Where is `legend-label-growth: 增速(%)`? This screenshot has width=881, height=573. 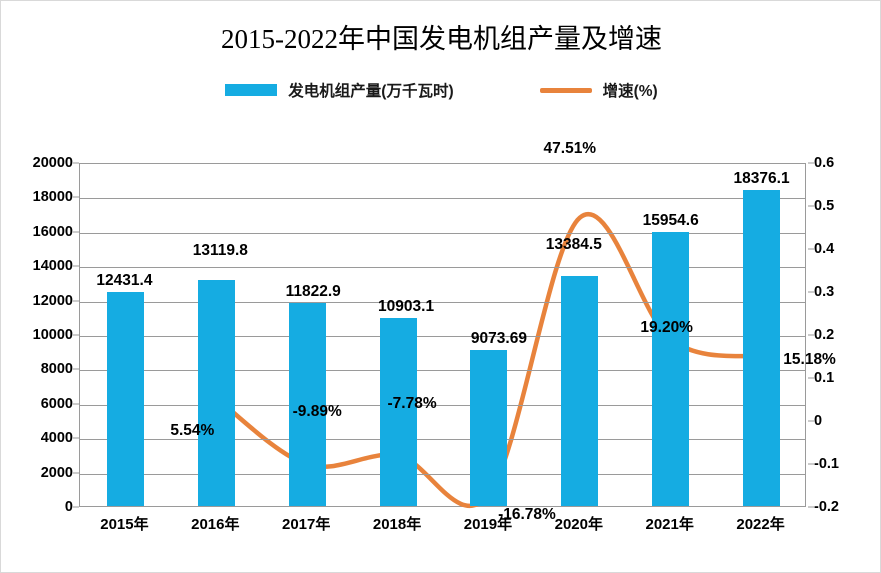 legend-label-growth: 增速(%) is located at coordinates (630, 91).